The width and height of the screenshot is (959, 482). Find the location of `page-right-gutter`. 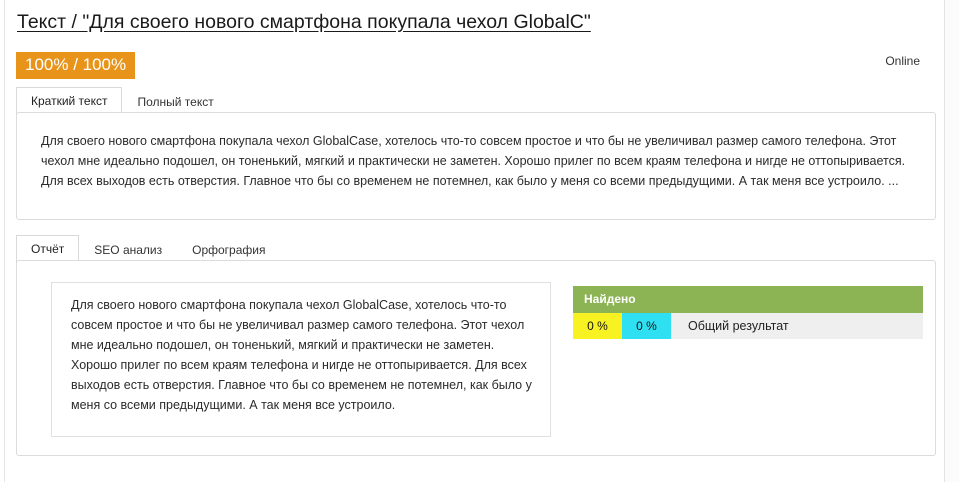

page-right-gutter is located at coordinates (952, 241).